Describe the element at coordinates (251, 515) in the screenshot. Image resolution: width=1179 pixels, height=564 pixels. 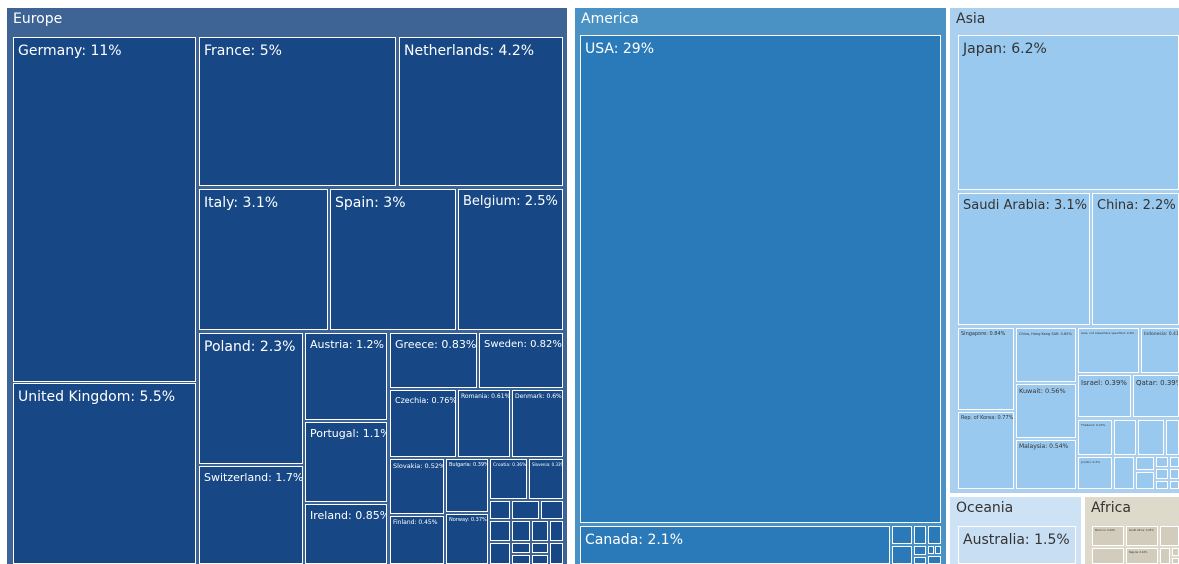
I see `cell-switzerland: Switzerland: 1.7%` at that location.